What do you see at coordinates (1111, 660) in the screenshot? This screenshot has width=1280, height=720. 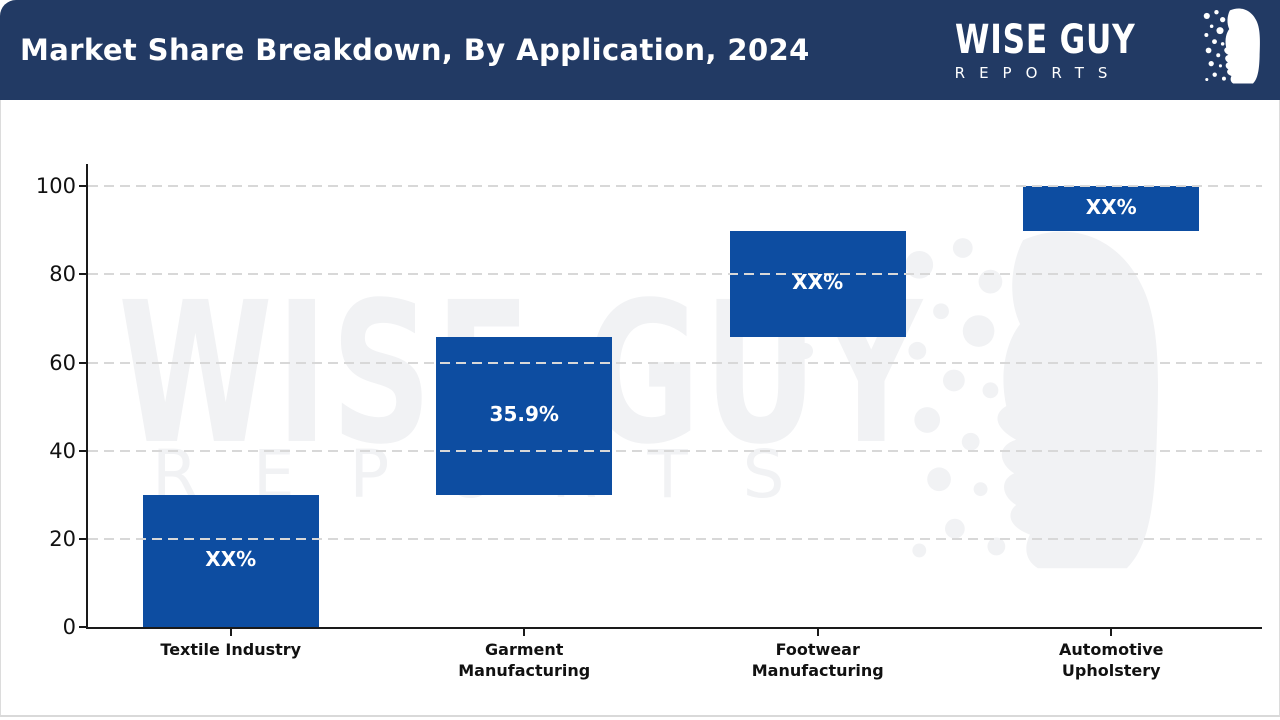 I see `category-label: Automotive Upholstery` at bounding box center [1111, 660].